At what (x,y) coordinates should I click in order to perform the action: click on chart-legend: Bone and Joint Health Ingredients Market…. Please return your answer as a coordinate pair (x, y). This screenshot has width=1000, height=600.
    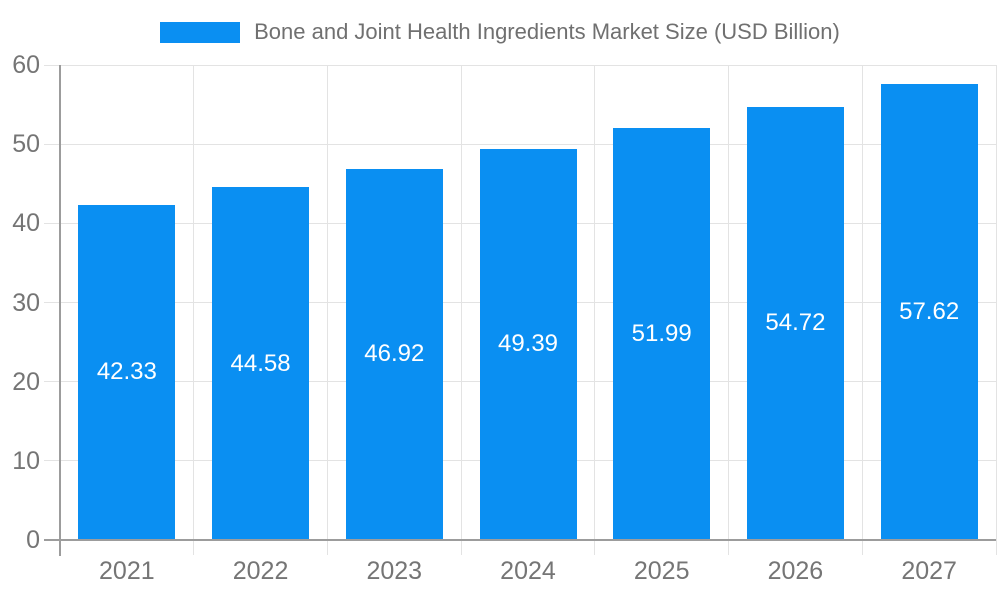
    Looking at the image, I should click on (500, 32).